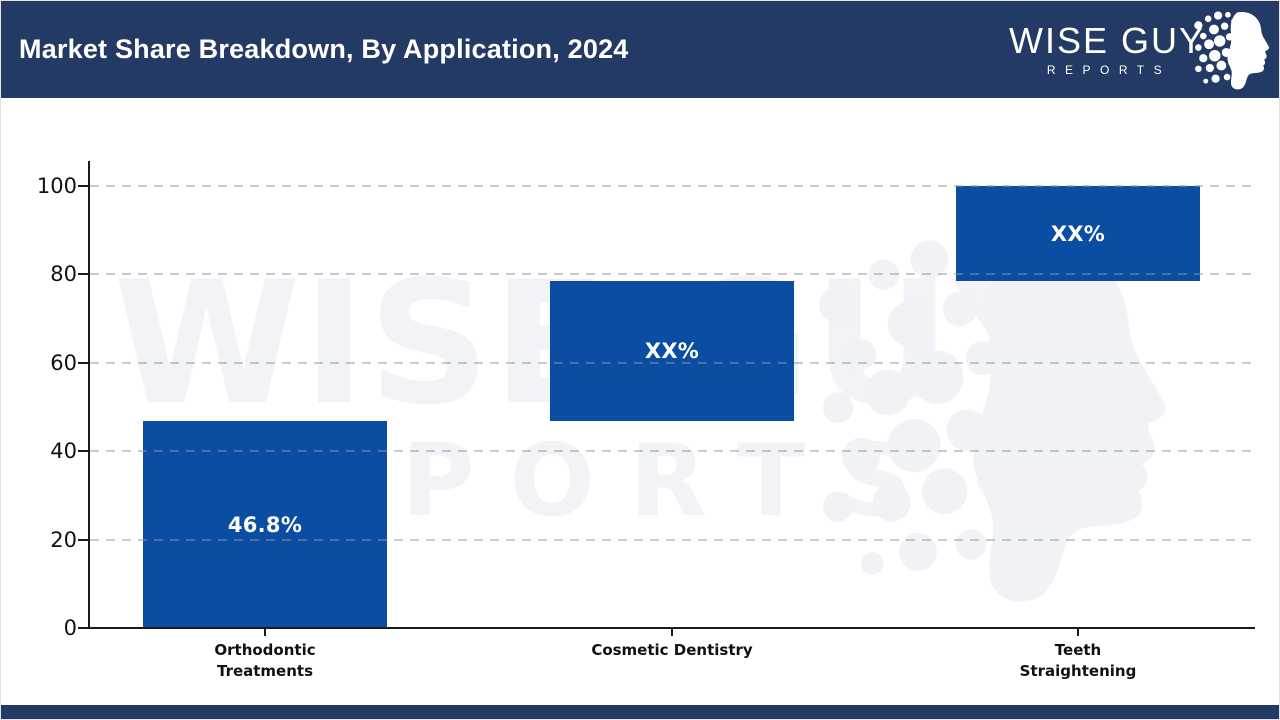 This screenshot has height=720, width=1280. What do you see at coordinates (1232, 50) in the screenshot?
I see `face-profile-icon` at bounding box center [1232, 50].